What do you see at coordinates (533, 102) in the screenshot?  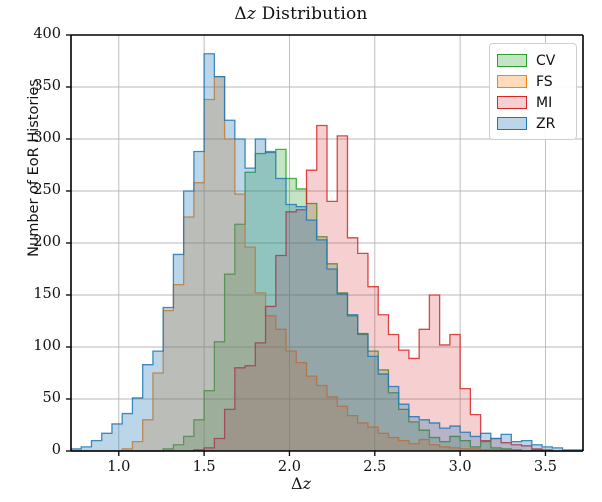 I see `legend-item-mi: MI` at bounding box center [533, 102].